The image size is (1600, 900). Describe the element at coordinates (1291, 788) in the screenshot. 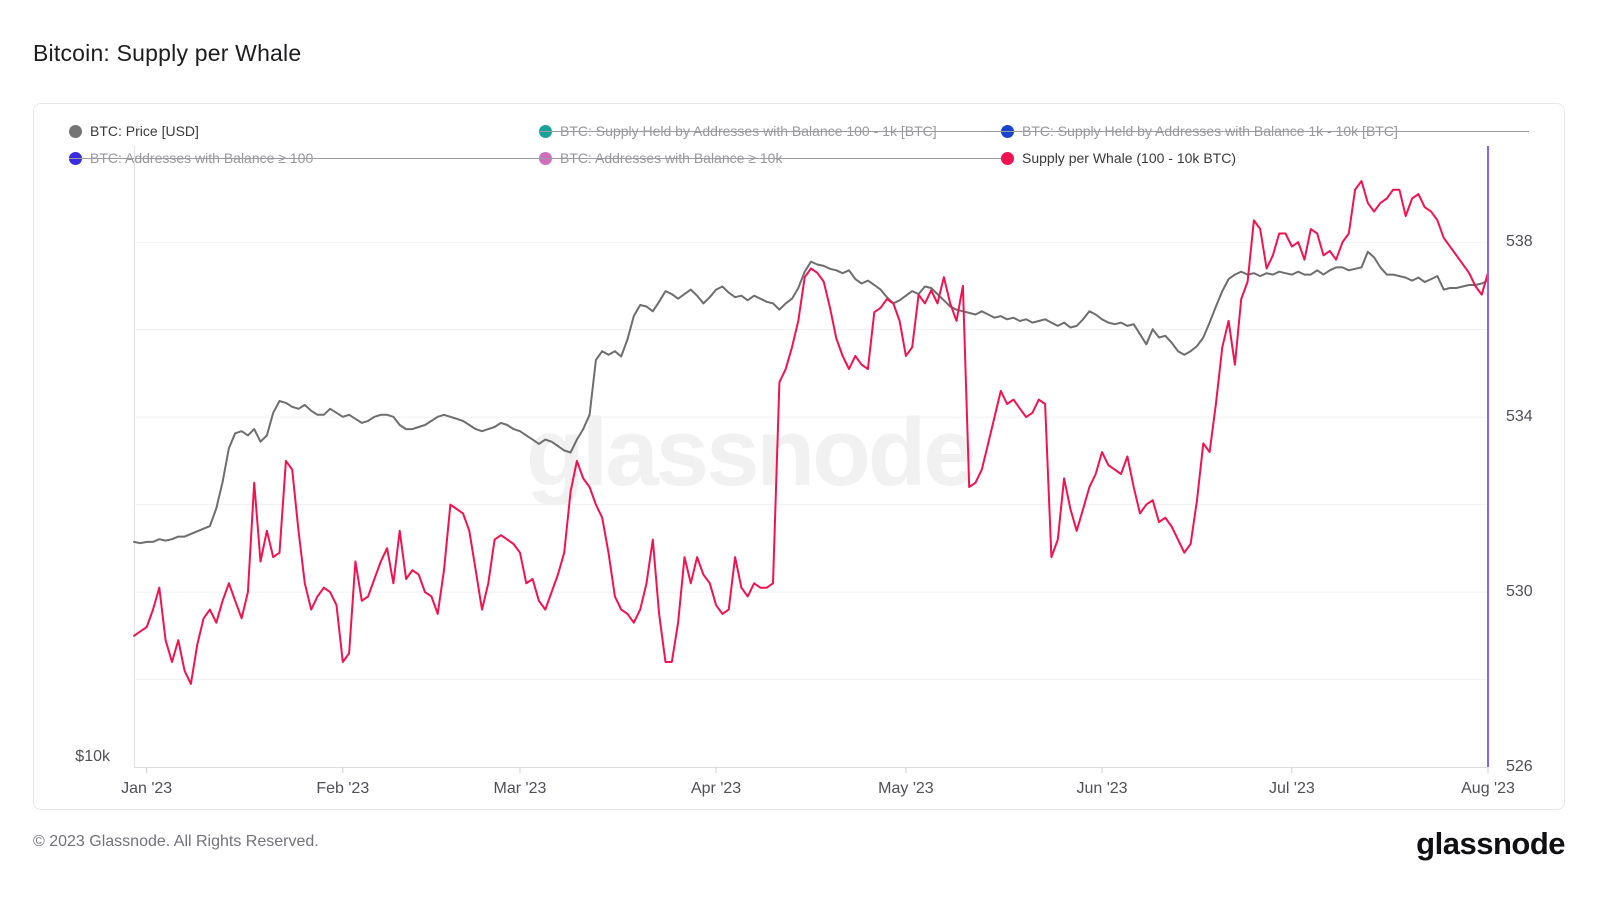

I see `x-axis-tick-label: Jul '23` at that location.